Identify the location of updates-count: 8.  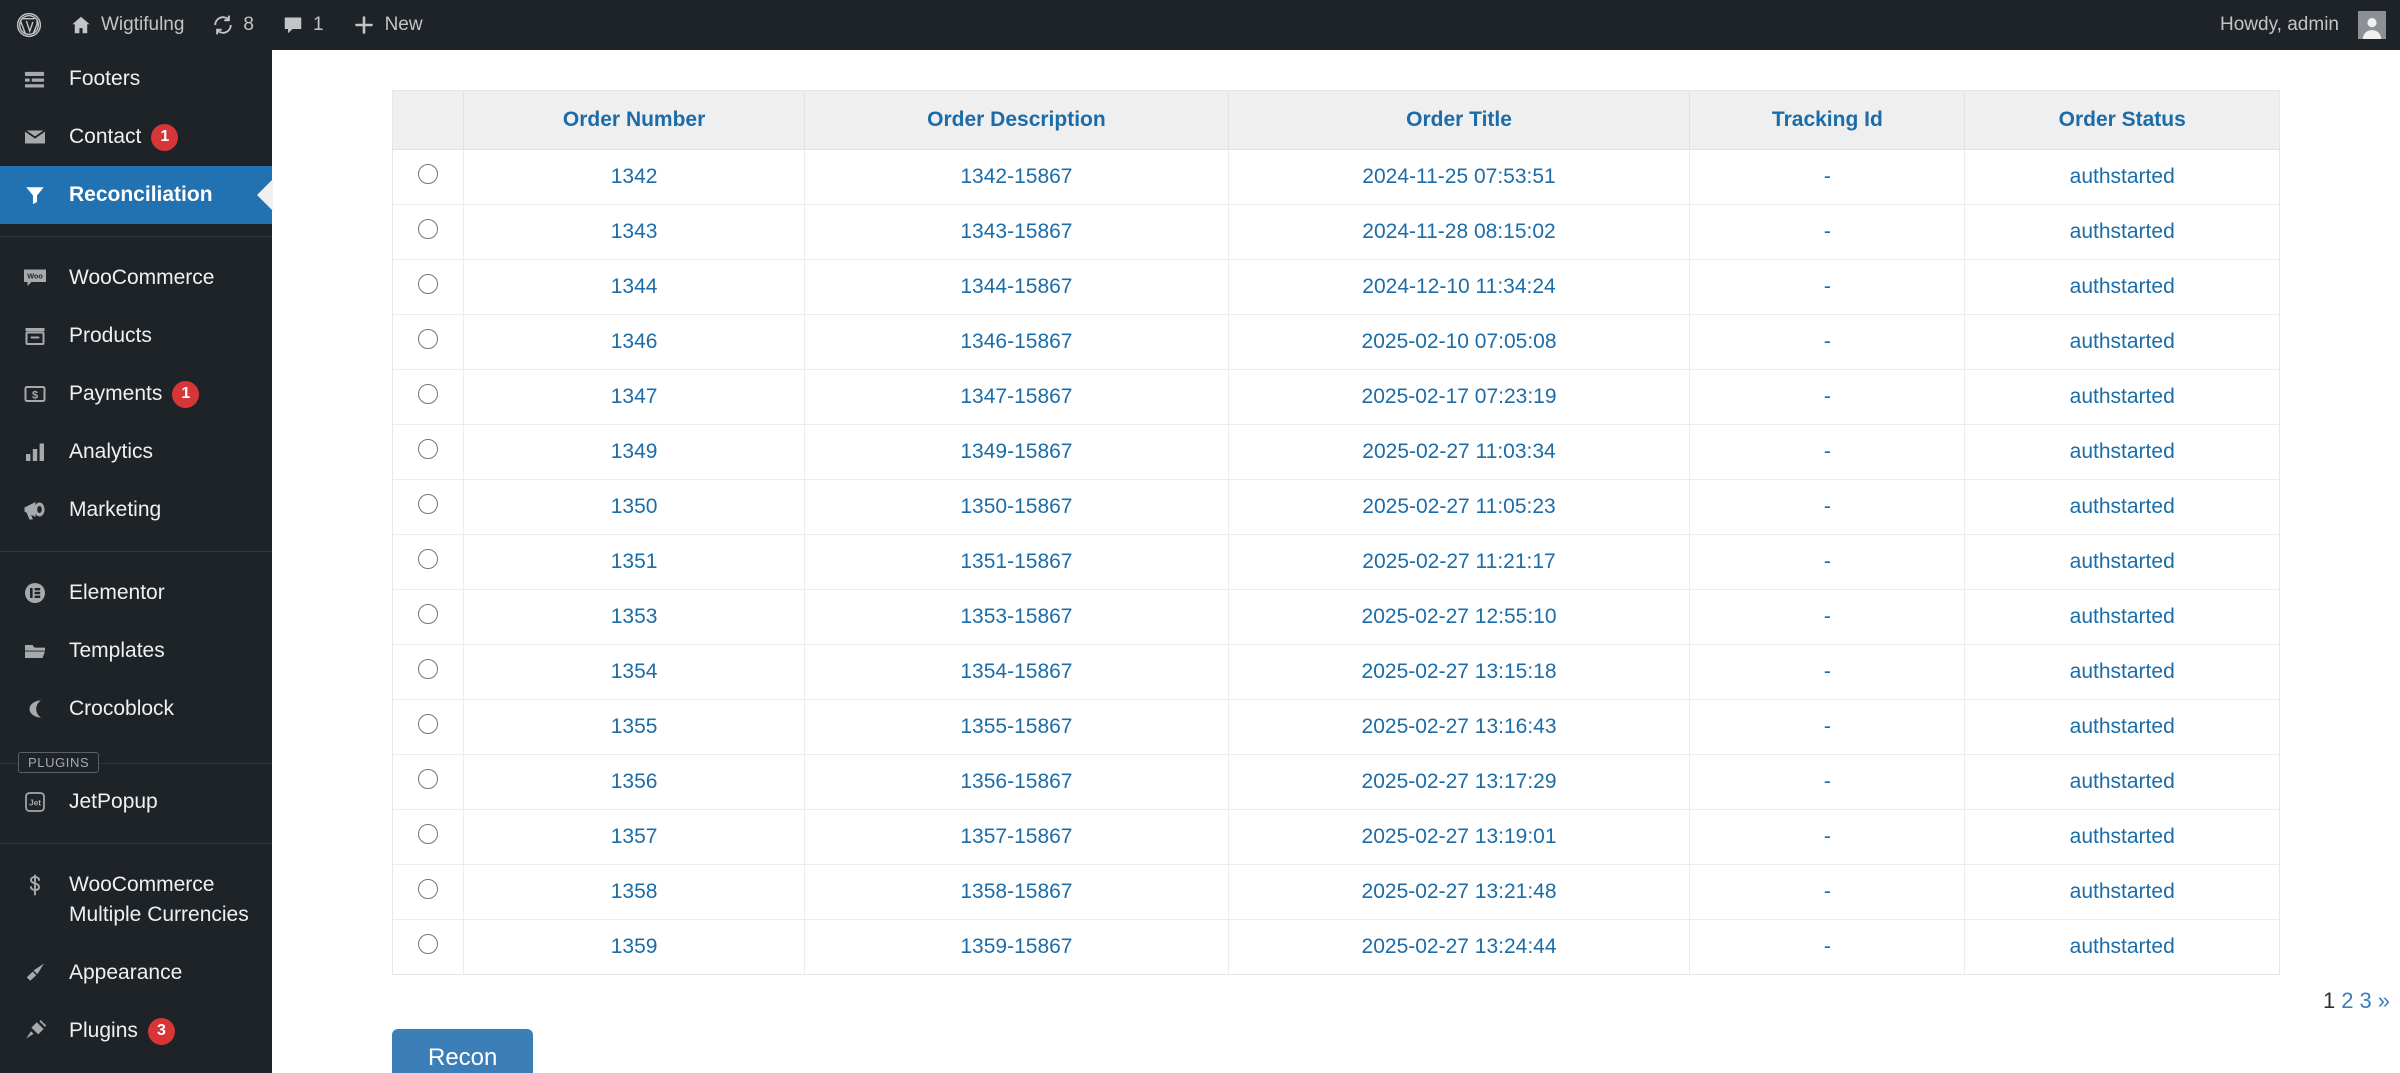
(248, 24).